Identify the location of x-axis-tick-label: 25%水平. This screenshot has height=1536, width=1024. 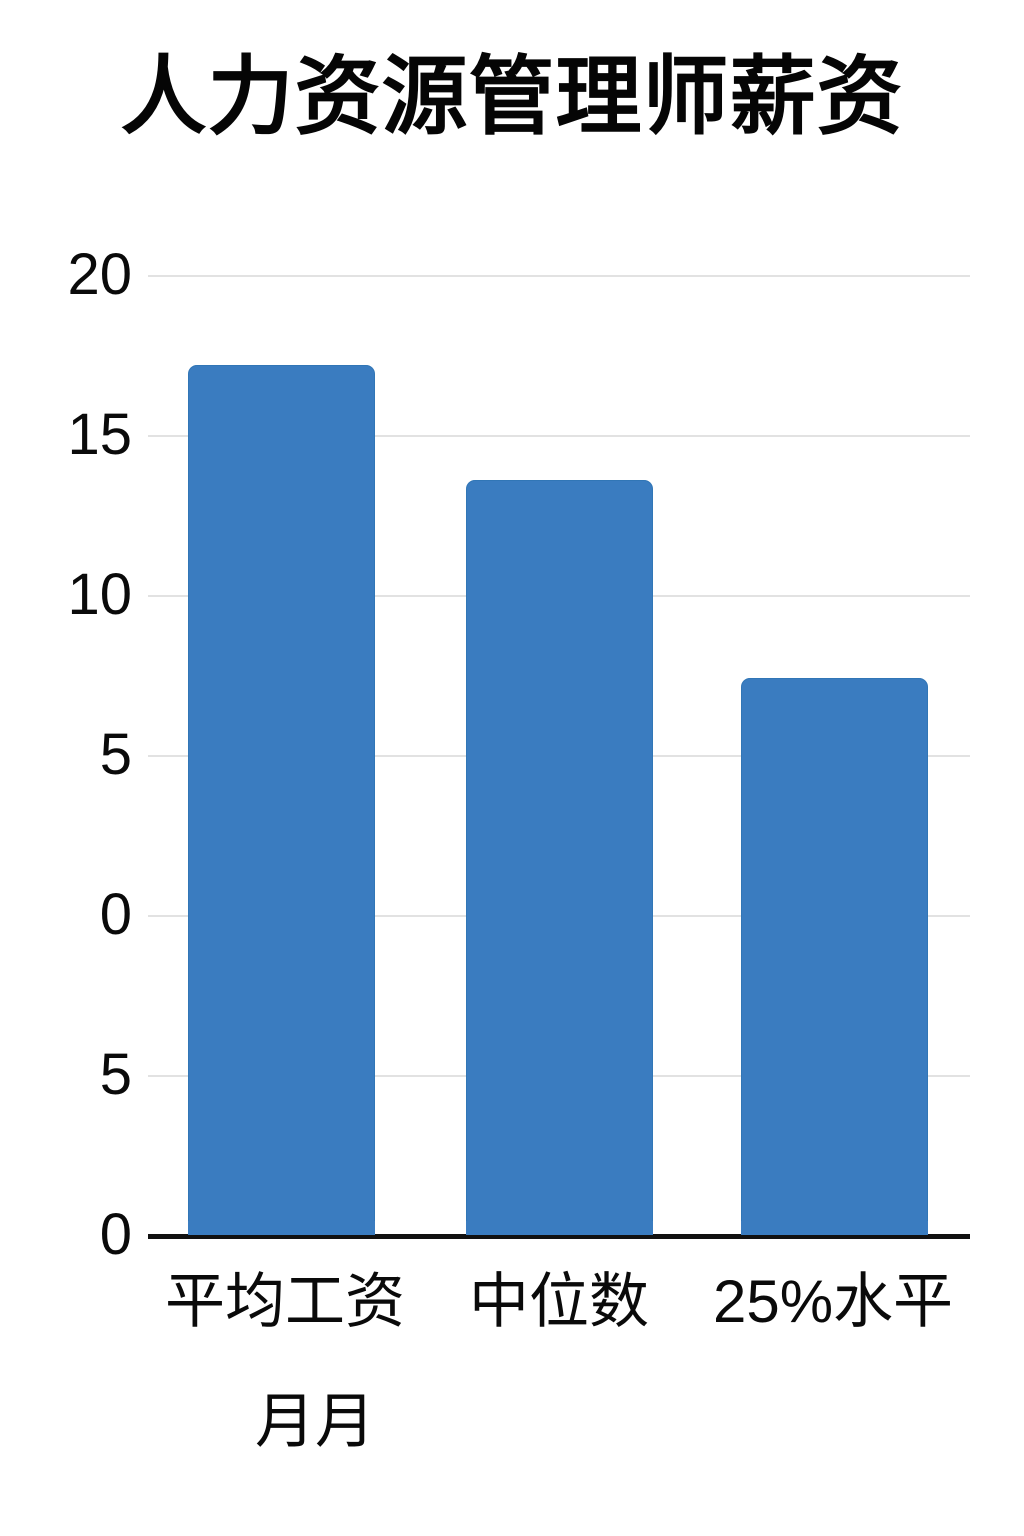
(833, 1301).